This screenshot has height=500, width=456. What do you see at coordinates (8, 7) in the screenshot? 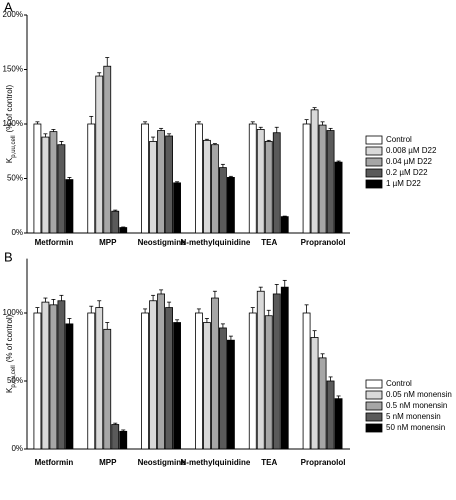
I see `panel-label: A` at bounding box center [8, 7].